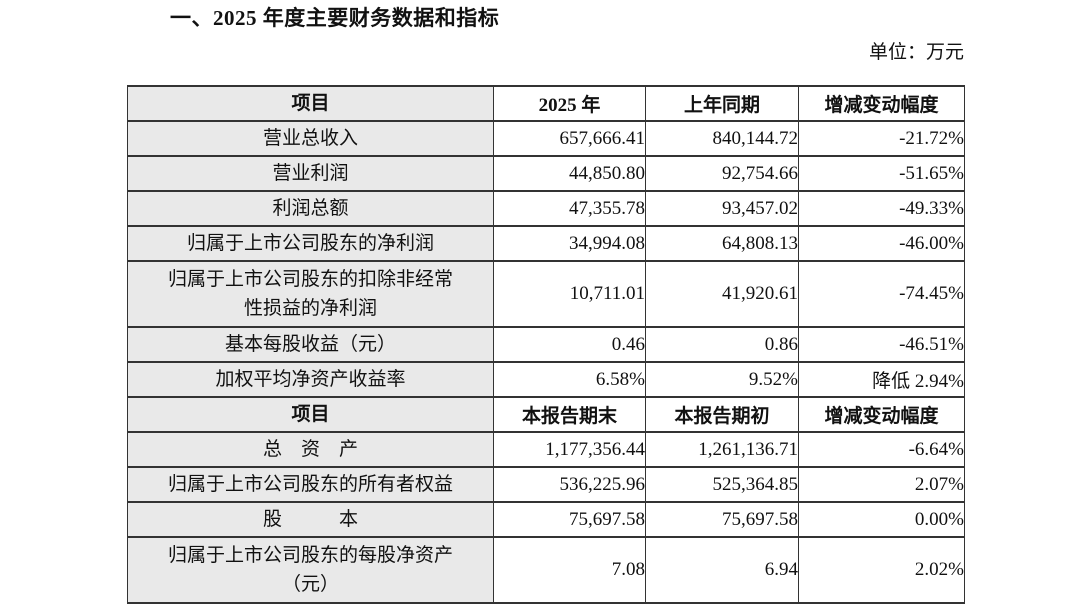 The height and width of the screenshot is (610, 1080). Describe the element at coordinates (881, 138) in the screenshot. I see `cell-value: -21.72%` at that location.